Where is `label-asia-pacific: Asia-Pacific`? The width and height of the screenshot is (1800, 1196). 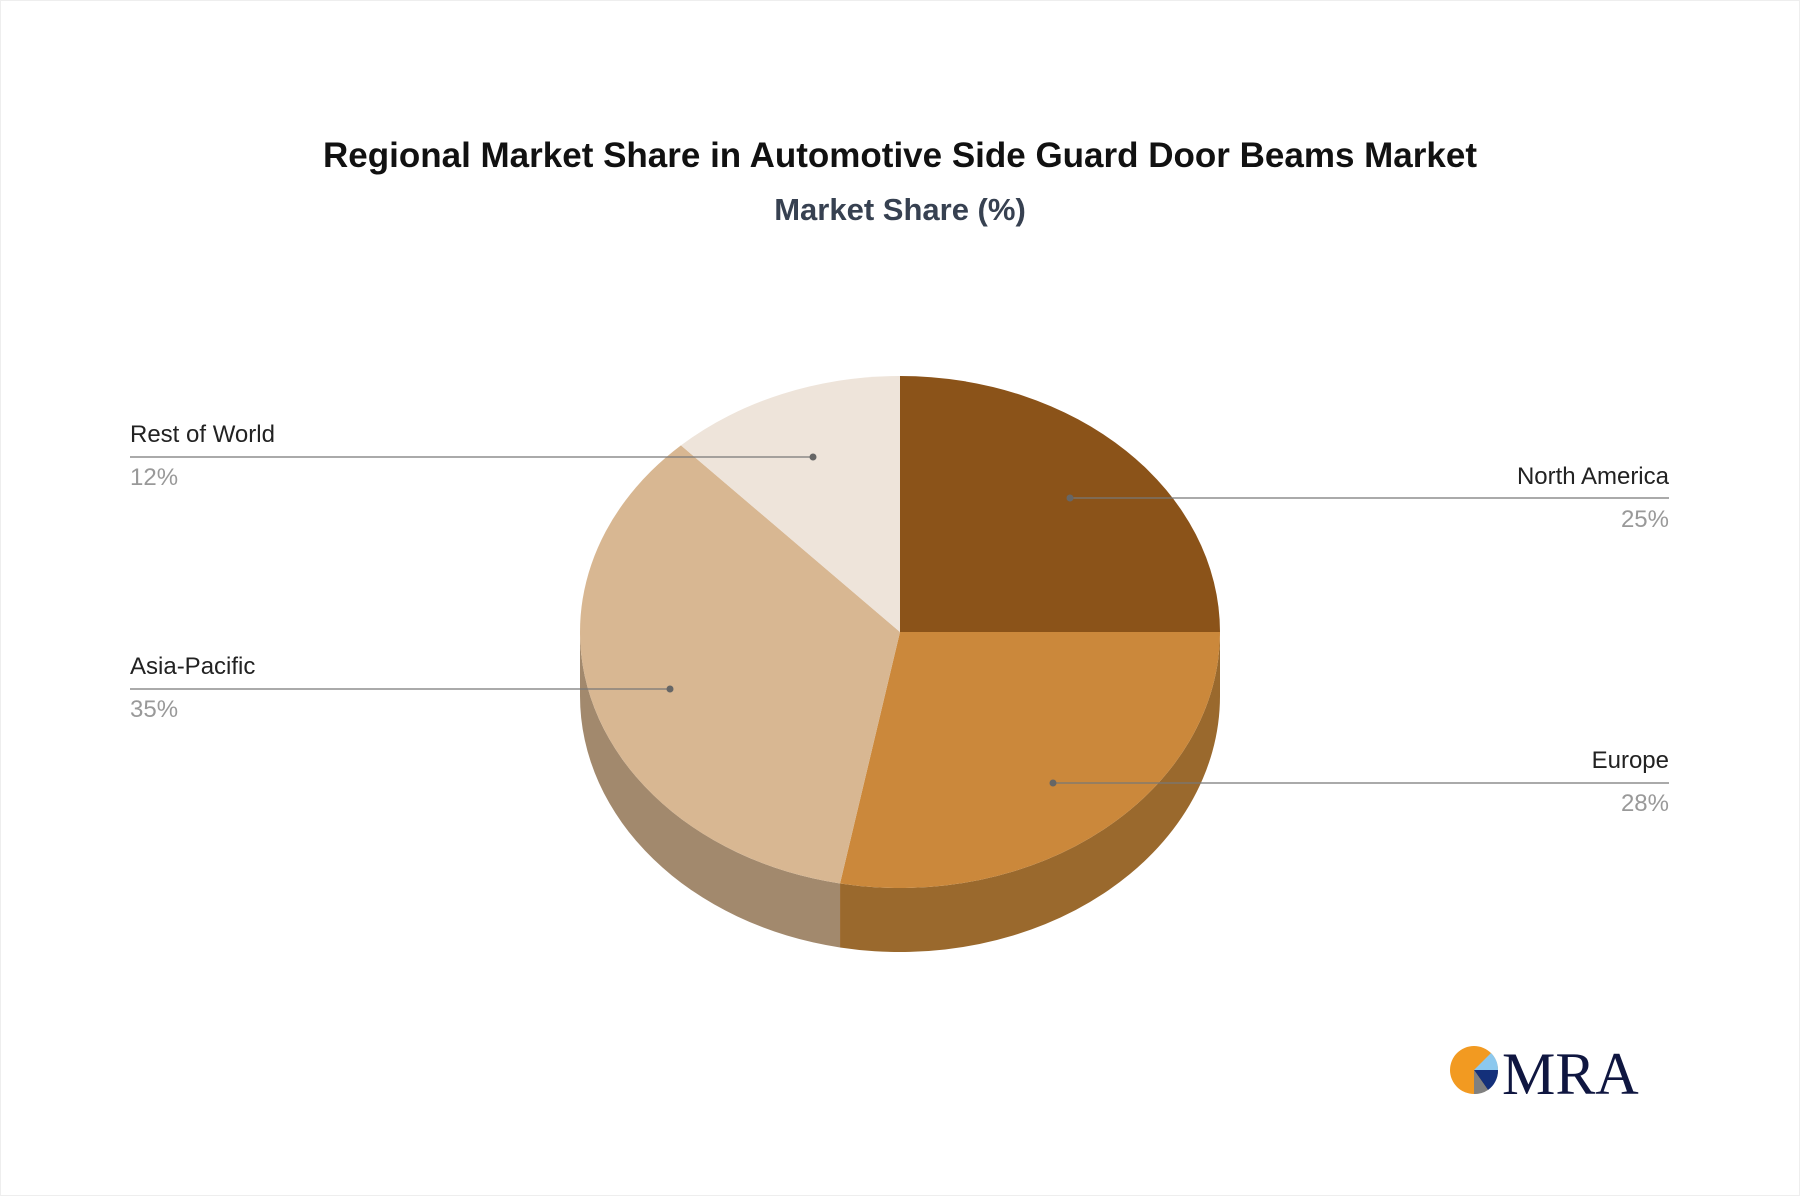 label-asia-pacific: Asia-Pacific is located at coordinates (193, 666).